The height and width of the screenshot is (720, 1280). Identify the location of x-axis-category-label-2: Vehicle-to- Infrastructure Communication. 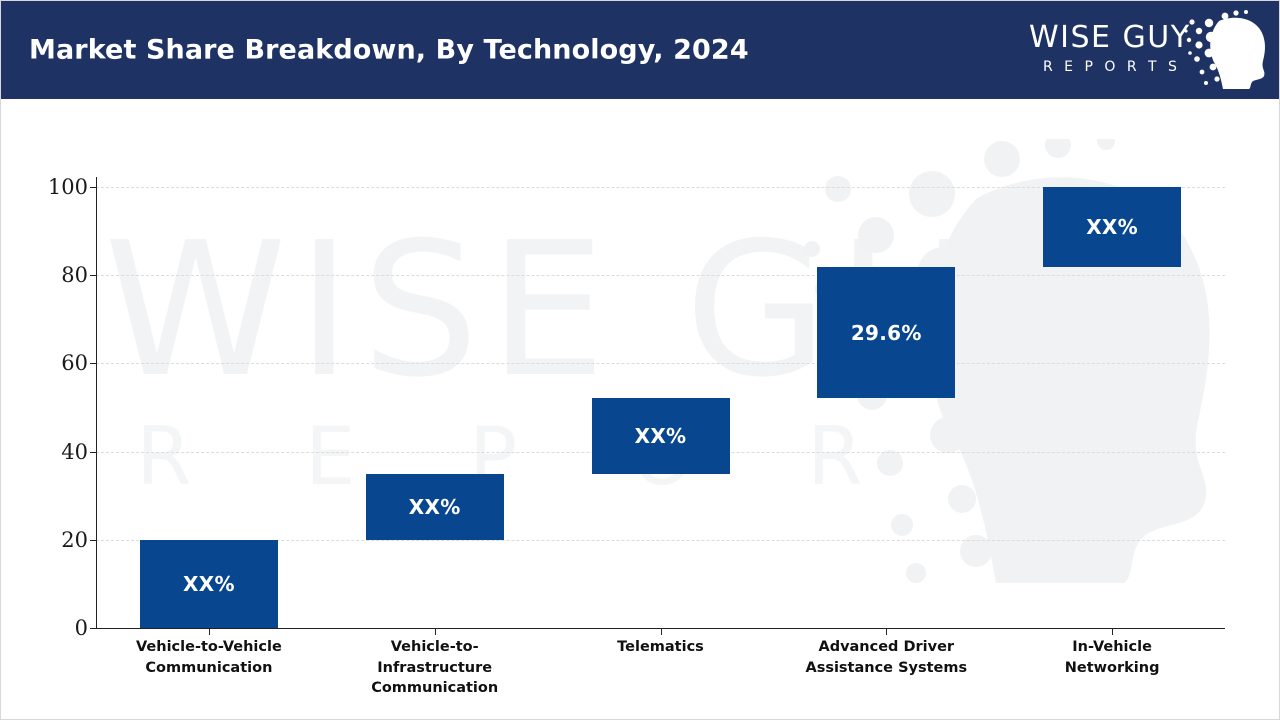
(435, 668).